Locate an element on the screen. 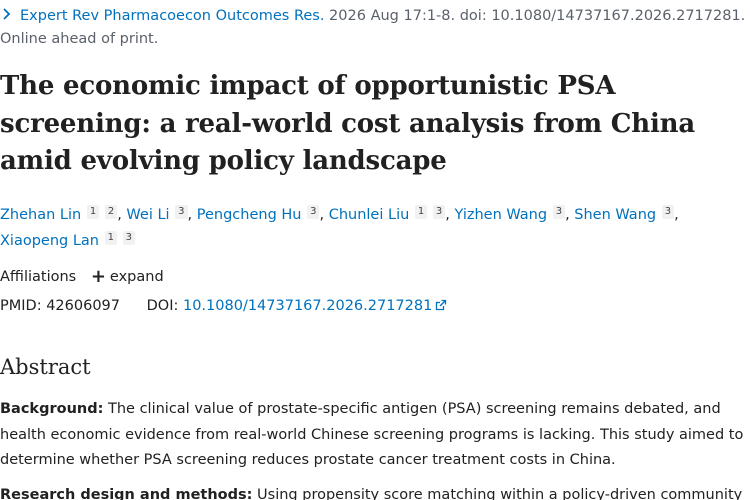 The image size is (750, 500). chevron-right-icon is located at coordinates (7, 14).